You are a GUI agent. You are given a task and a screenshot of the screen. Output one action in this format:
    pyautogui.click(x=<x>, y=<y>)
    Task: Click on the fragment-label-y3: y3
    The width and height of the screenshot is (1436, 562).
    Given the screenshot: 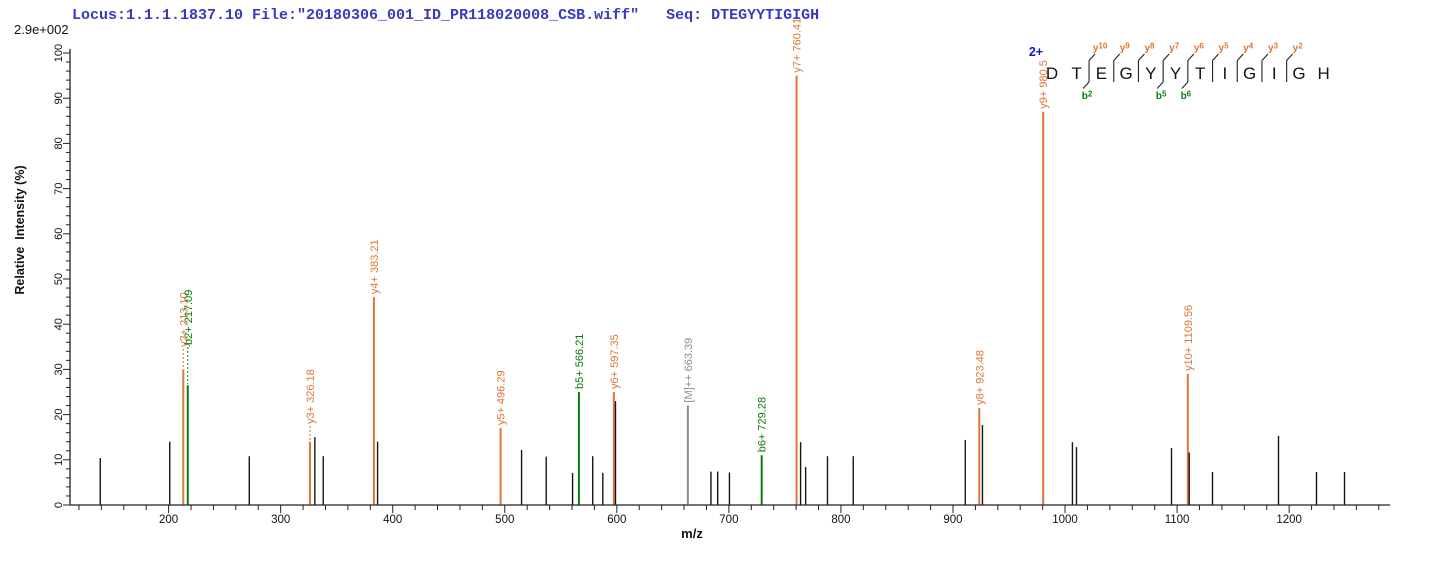 What is the action you would take?
    pyautogui.click(x=1273, y=48)
    